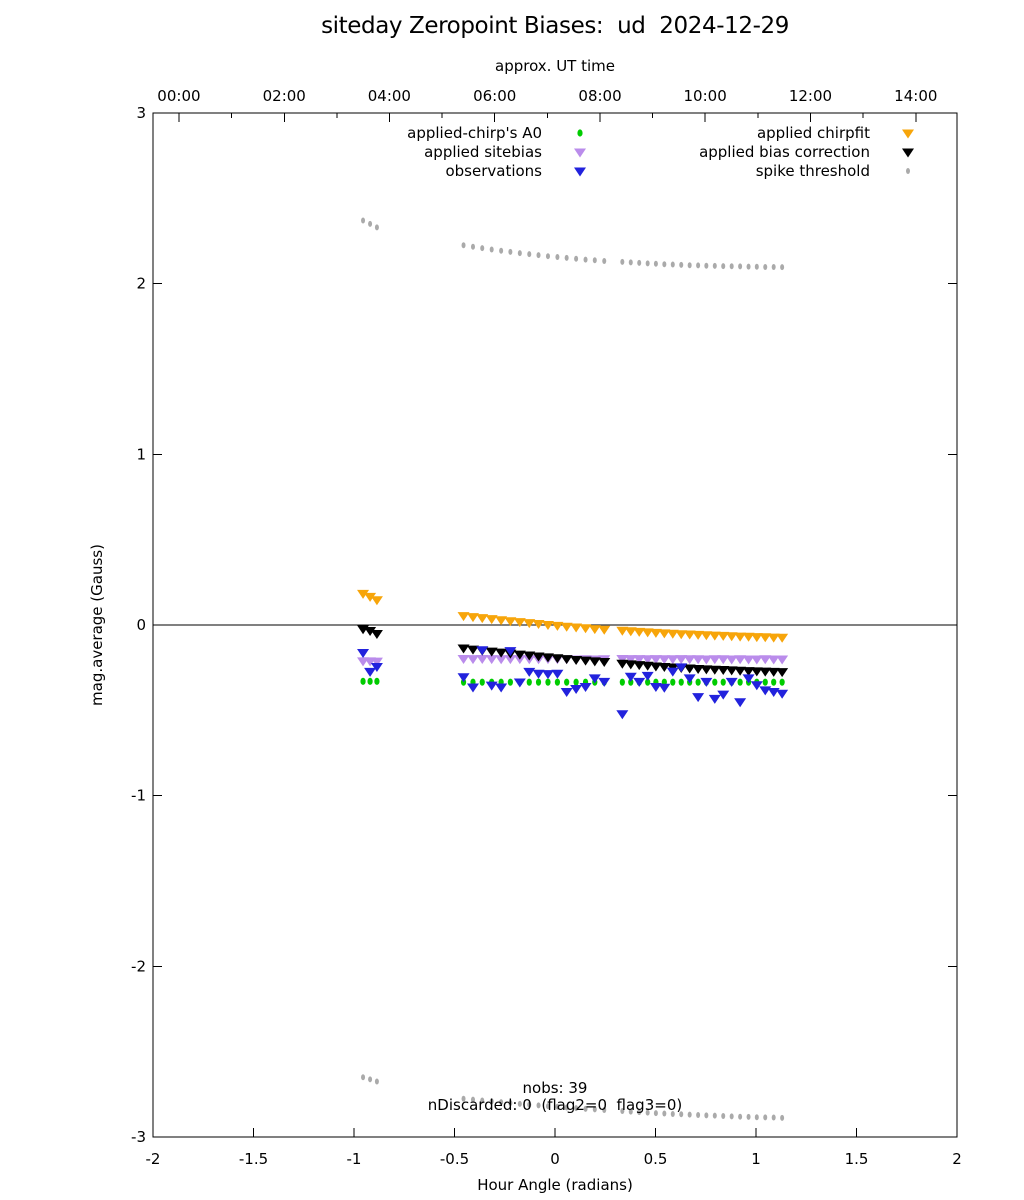  I want to click on x-tick-label: 2, so click(957, 1159).